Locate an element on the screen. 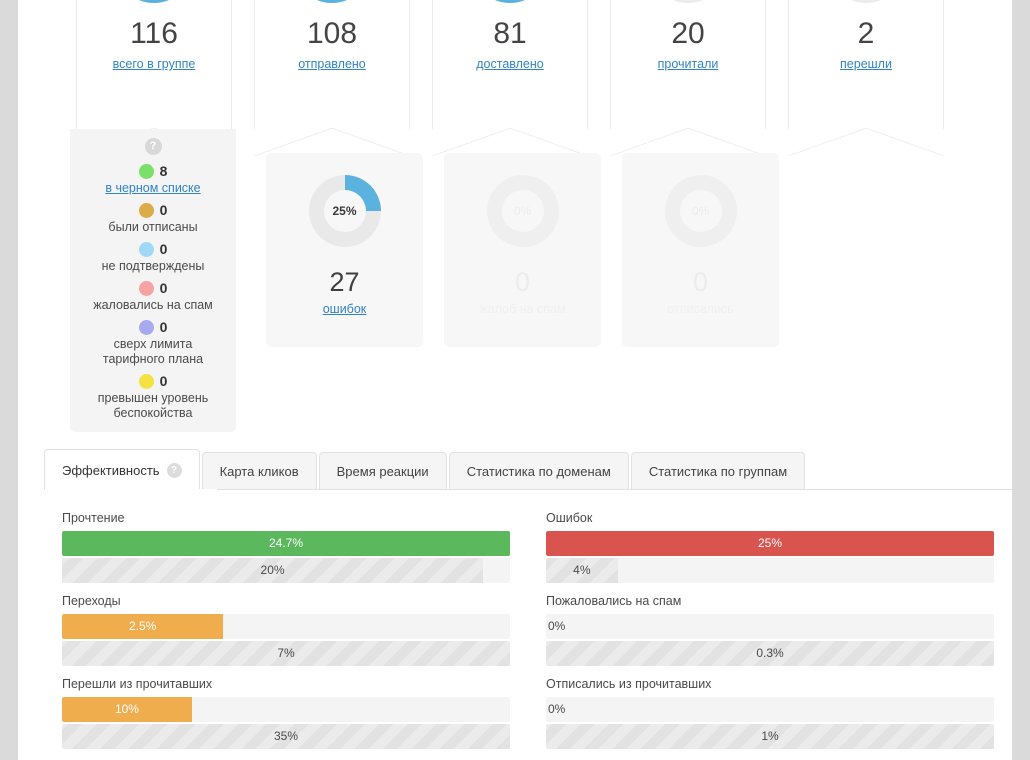  donut-chart-read: 24.7% is located at coordinates (688, 1).